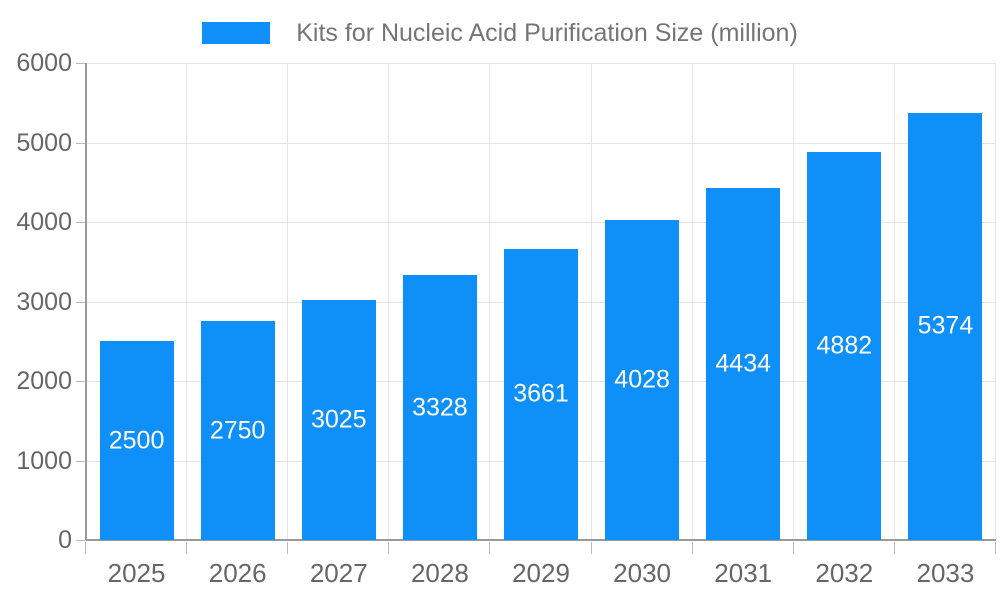 The height and width of the screenshot is (600, 1000). What do you see at coordinates (44, 222) in the screenshot?
I see `y-tick-label: 4000` at bounding box center [44, 222].